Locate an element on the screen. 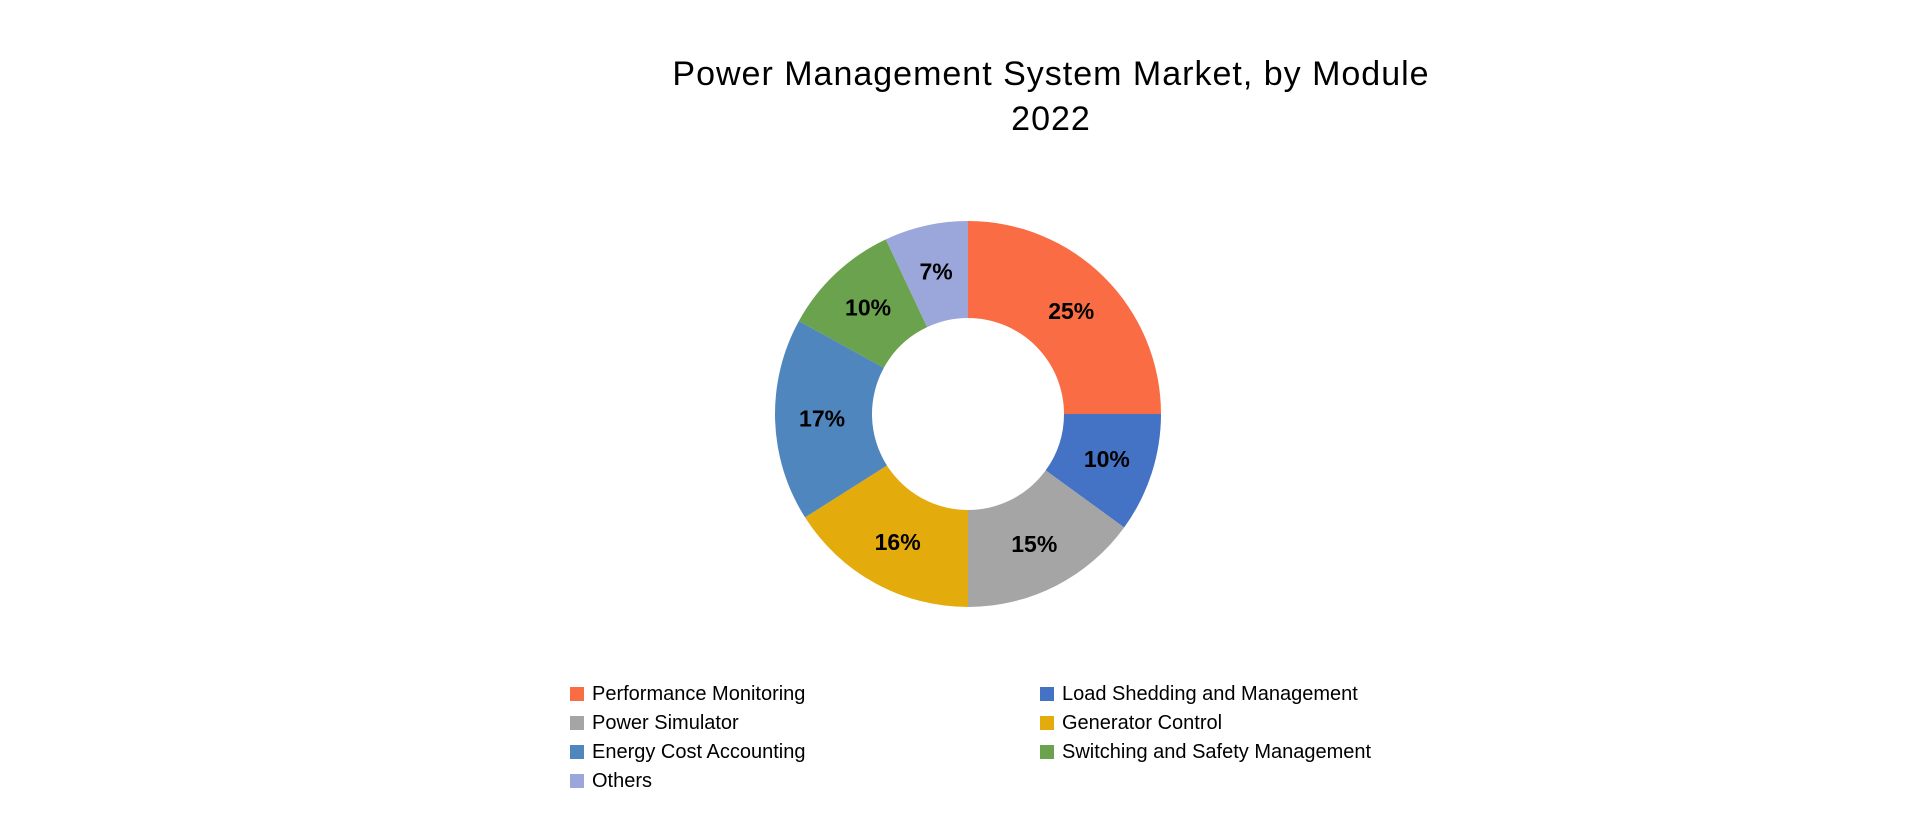  donut-slice-switching-and-safety-management is located at coordinates (863, 303).